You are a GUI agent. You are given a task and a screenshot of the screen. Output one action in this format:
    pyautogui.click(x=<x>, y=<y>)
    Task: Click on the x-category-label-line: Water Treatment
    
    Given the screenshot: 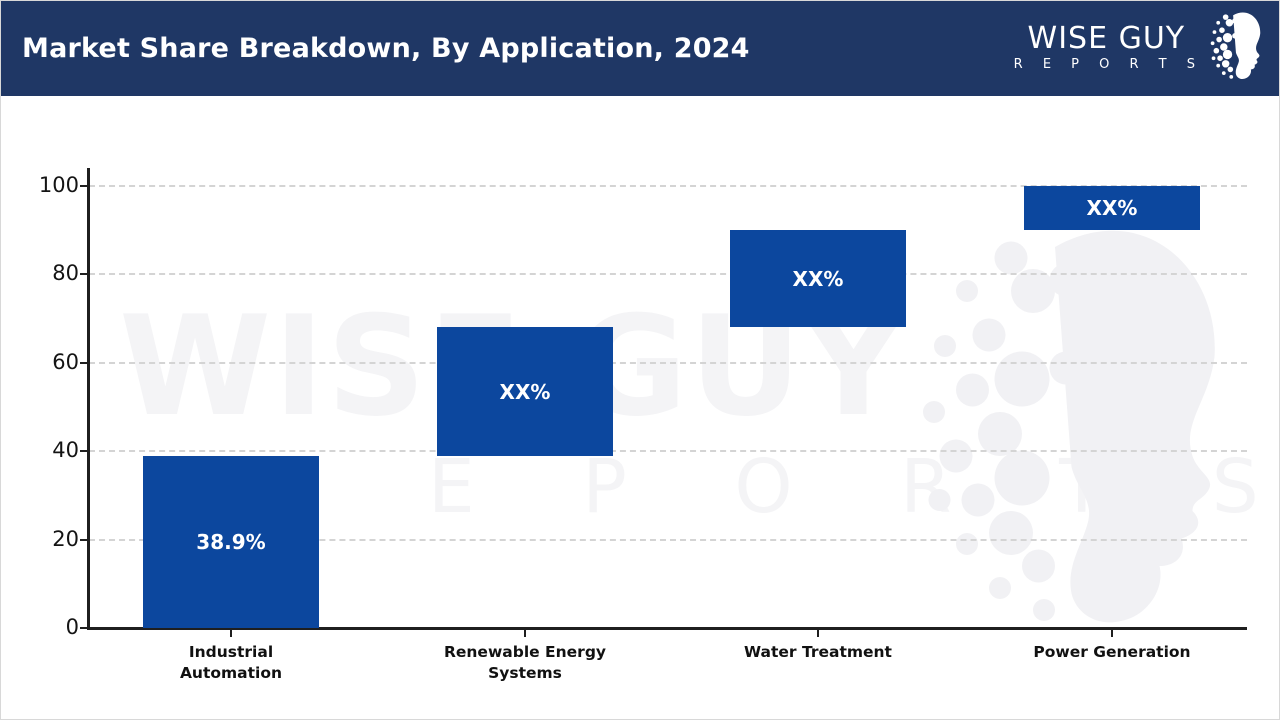 What is the action you would take?
    pyautogui.click(x=818, y=652)
    